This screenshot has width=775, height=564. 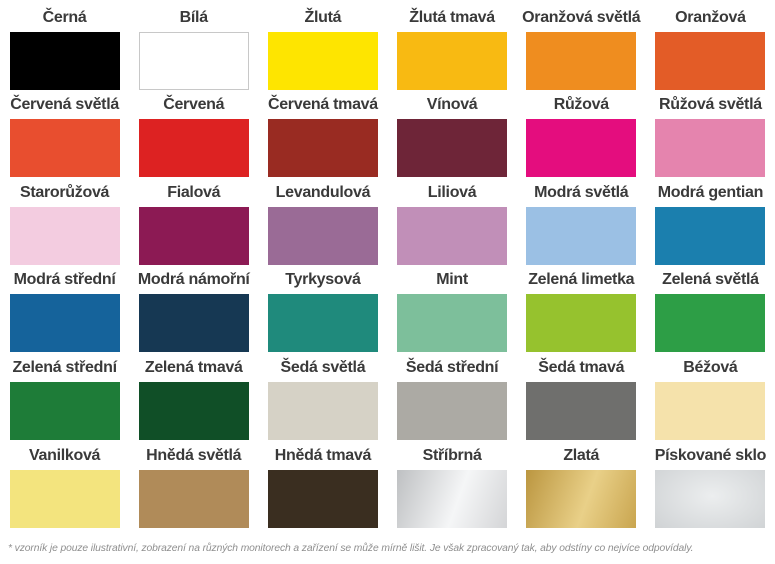 I want to click on swatch-cell: Levandulová, so click(x=322, y=221).